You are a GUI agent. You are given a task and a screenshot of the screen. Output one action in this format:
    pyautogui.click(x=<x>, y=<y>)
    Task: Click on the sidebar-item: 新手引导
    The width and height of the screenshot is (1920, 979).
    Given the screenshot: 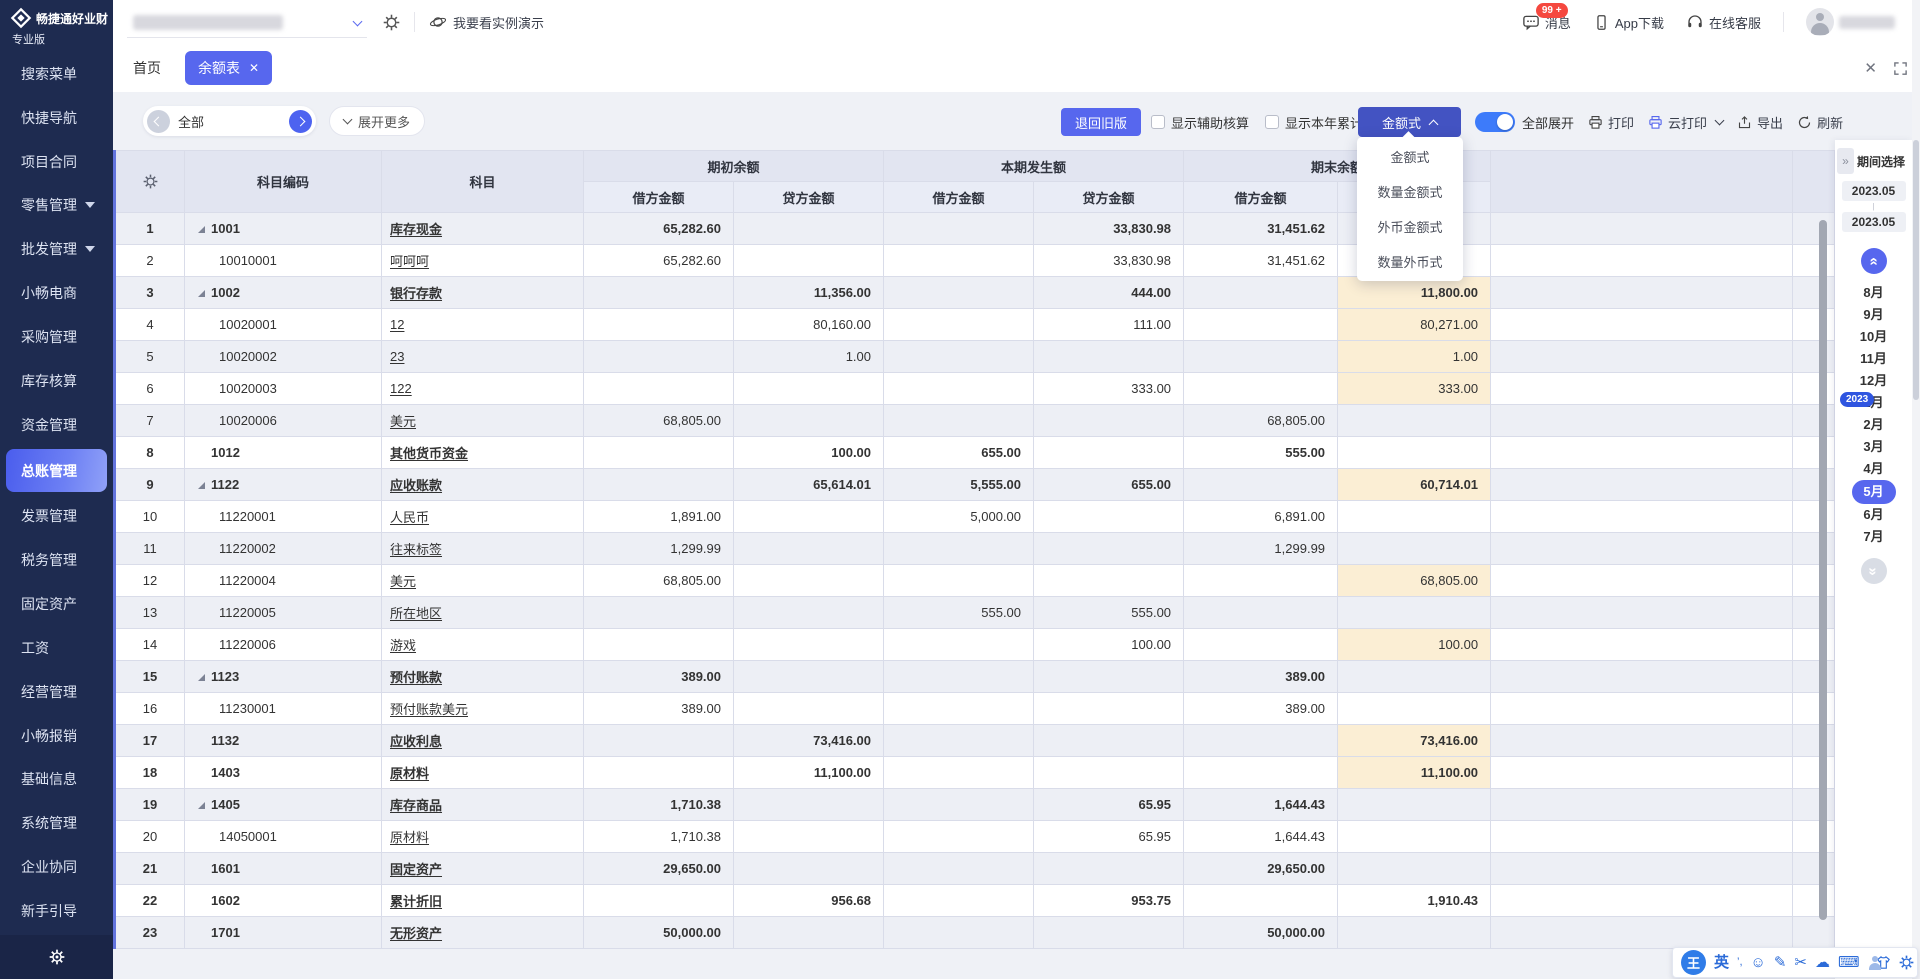 What is the action you would take?
    pyautogui.click(x=49, y=910)
    